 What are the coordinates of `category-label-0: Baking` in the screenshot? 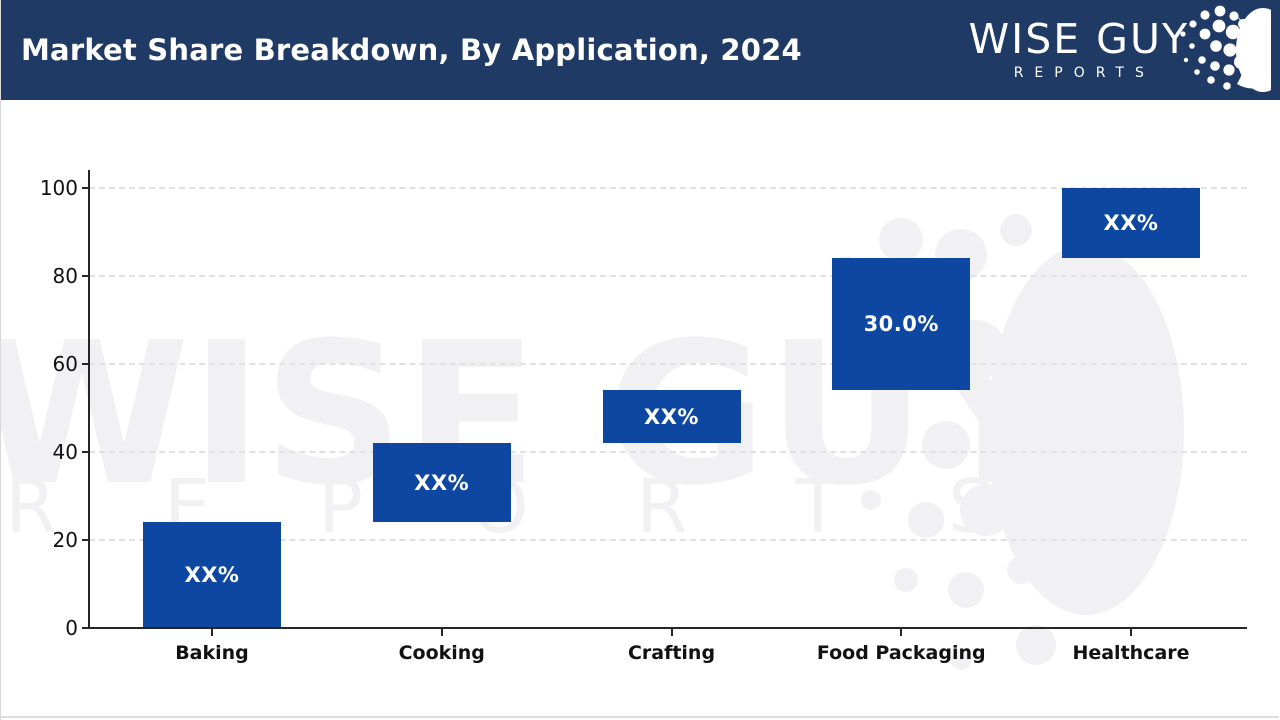 It's located at (212, 653).